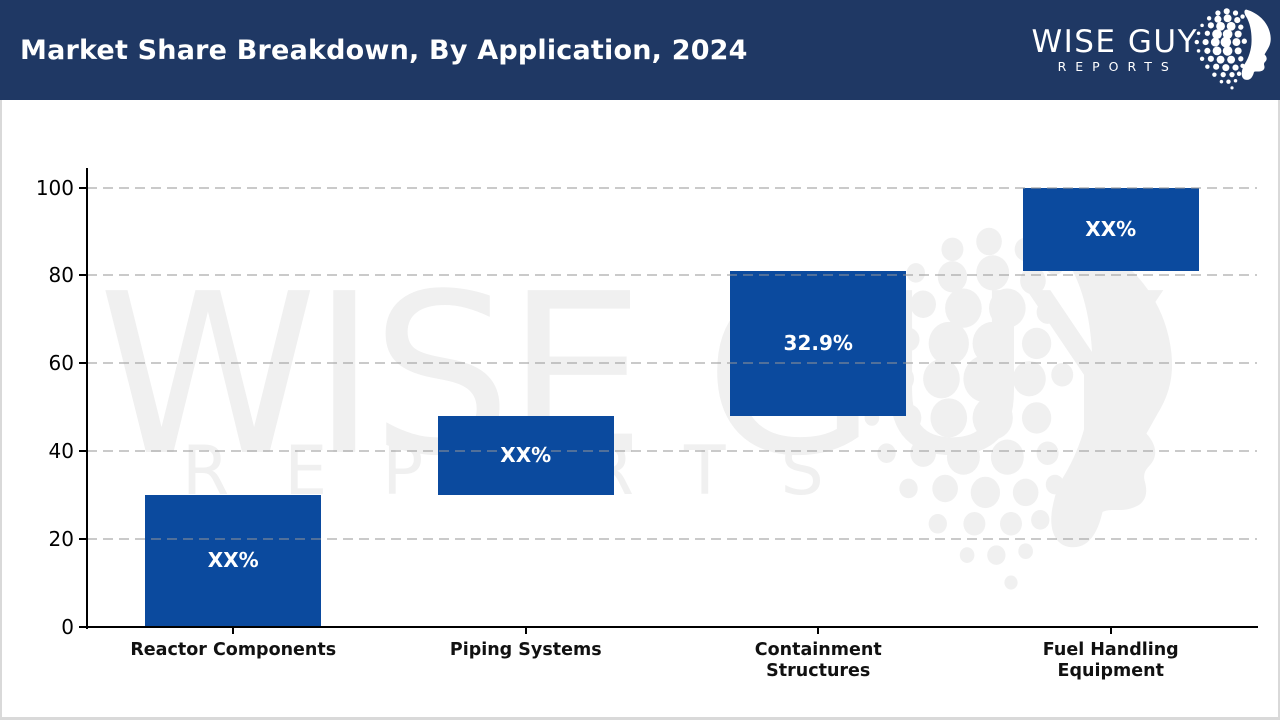 This screenshot has height=720, width=1280. I want to click on bar-value-label: 32.9%, so click(818, 343).